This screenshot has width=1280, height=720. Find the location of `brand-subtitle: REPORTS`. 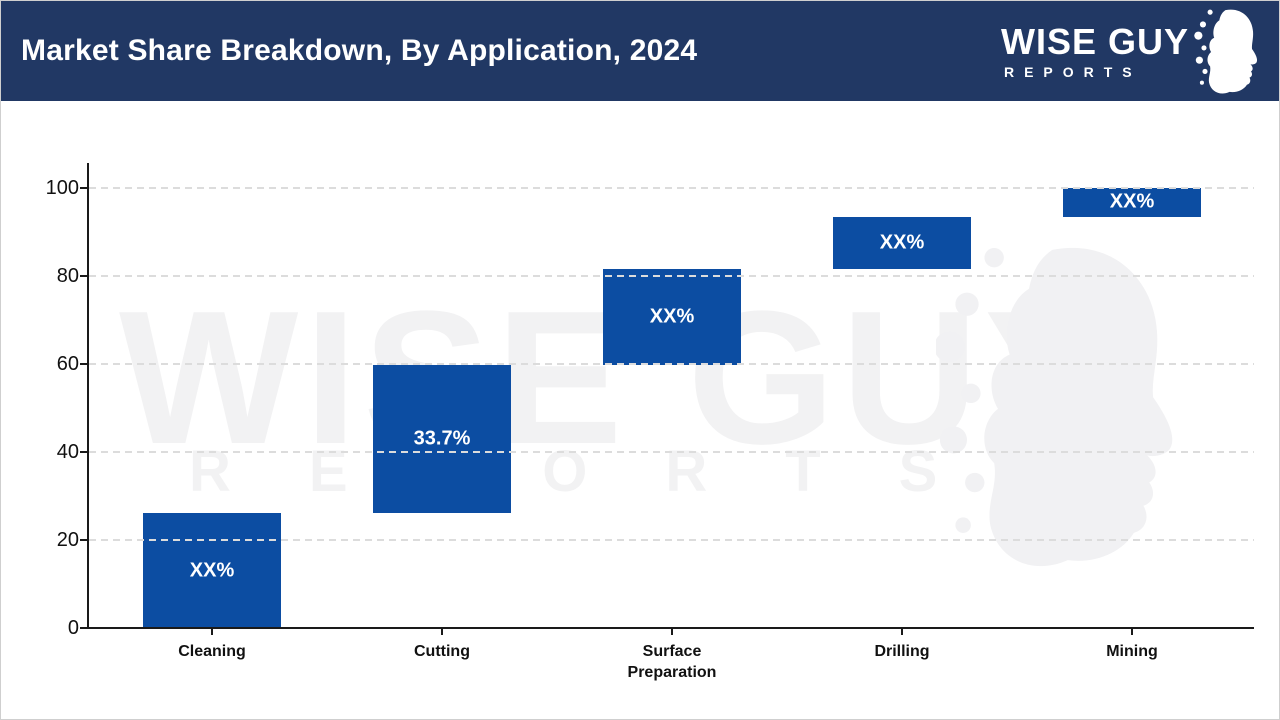

brand-subtitle: REPORTS is located at coordinates (1072, 71).